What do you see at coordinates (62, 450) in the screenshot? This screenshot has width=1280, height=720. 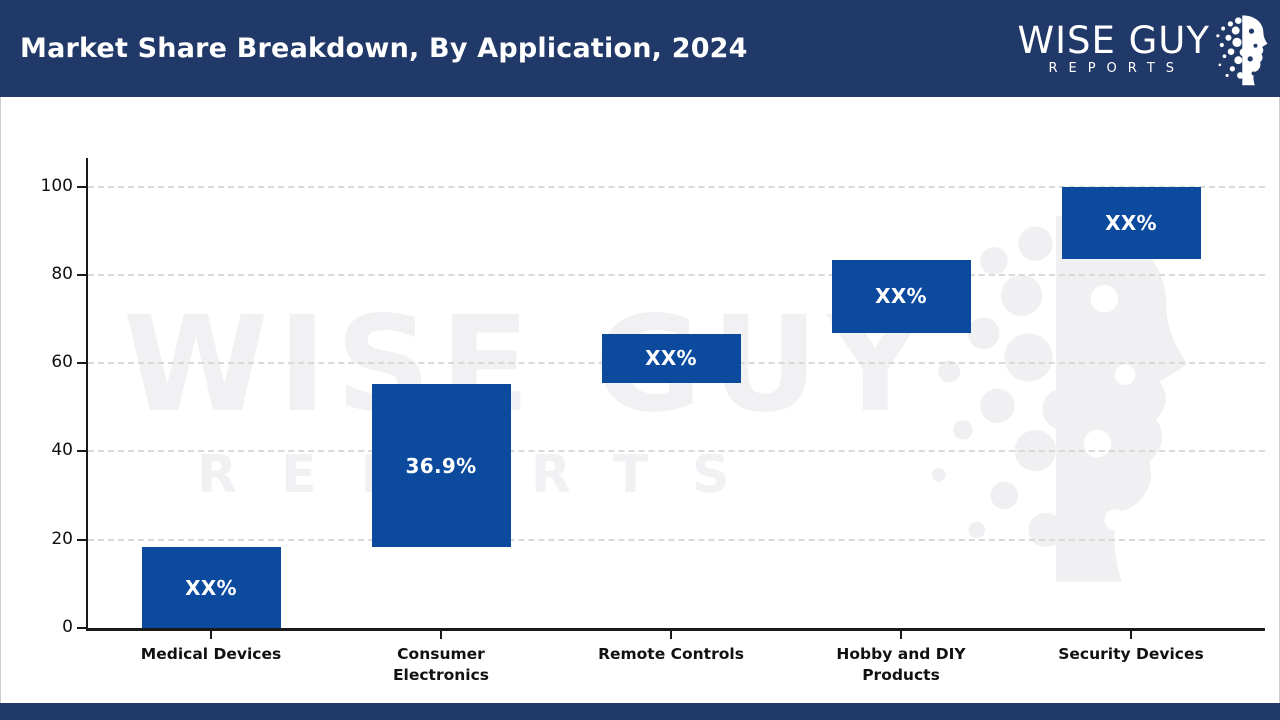 I see `y-tick-label: 40` at bounding box center [62, 450].